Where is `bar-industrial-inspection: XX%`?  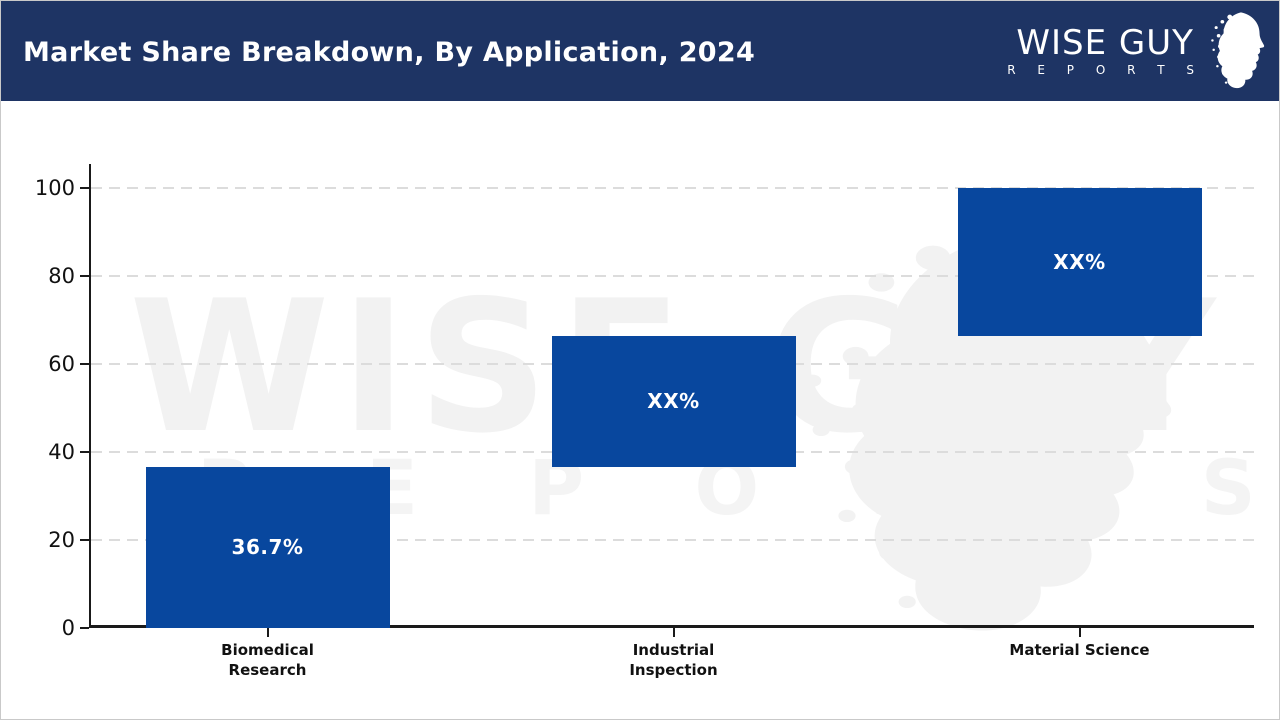 bar-industrial-inspection: XX% is located at coordinates (673, 401).